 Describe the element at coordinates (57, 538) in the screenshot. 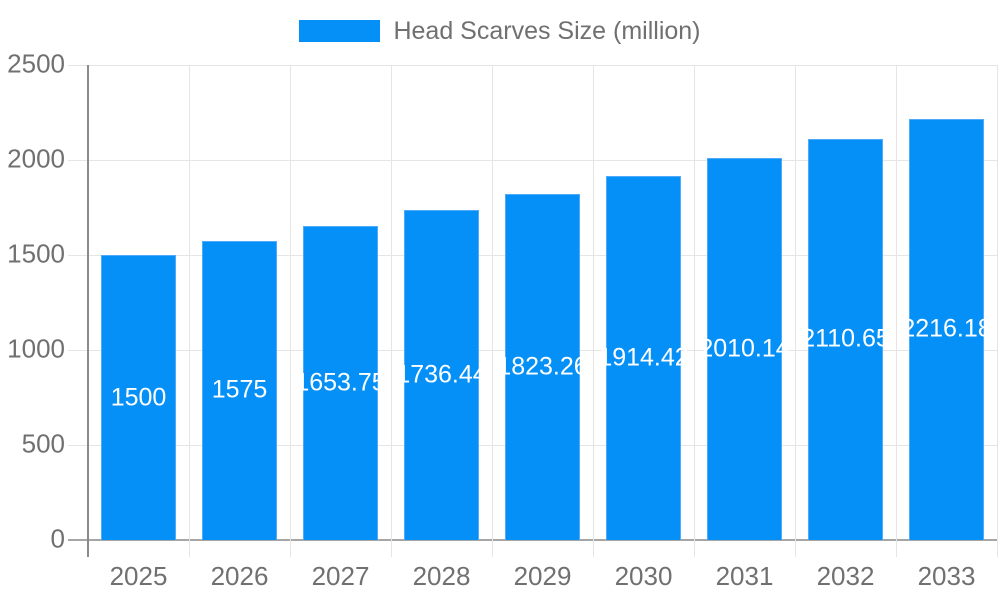

I see `y-axis-label: 0` at that location.